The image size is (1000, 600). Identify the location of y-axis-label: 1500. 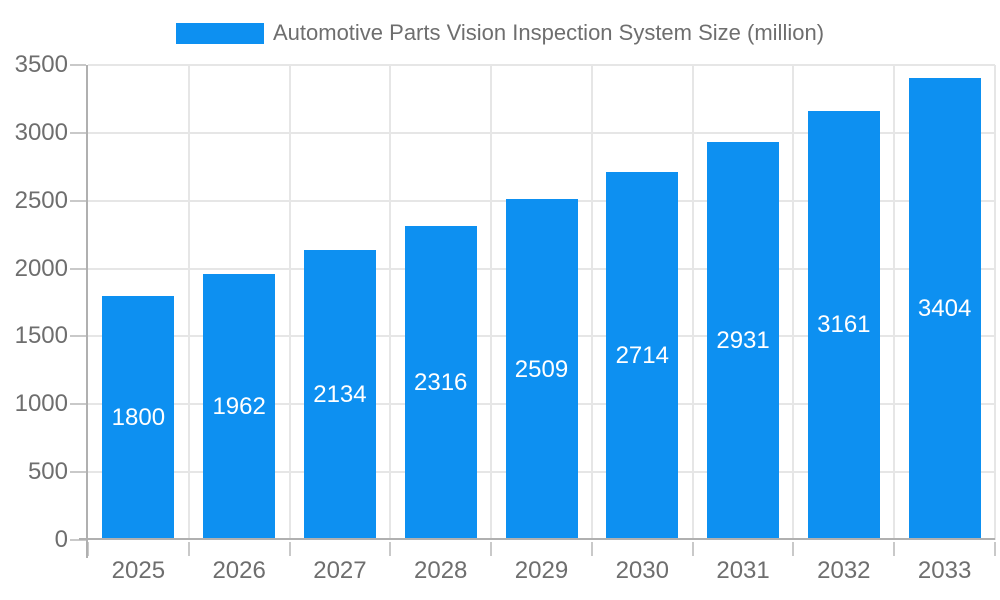
(41, 336).